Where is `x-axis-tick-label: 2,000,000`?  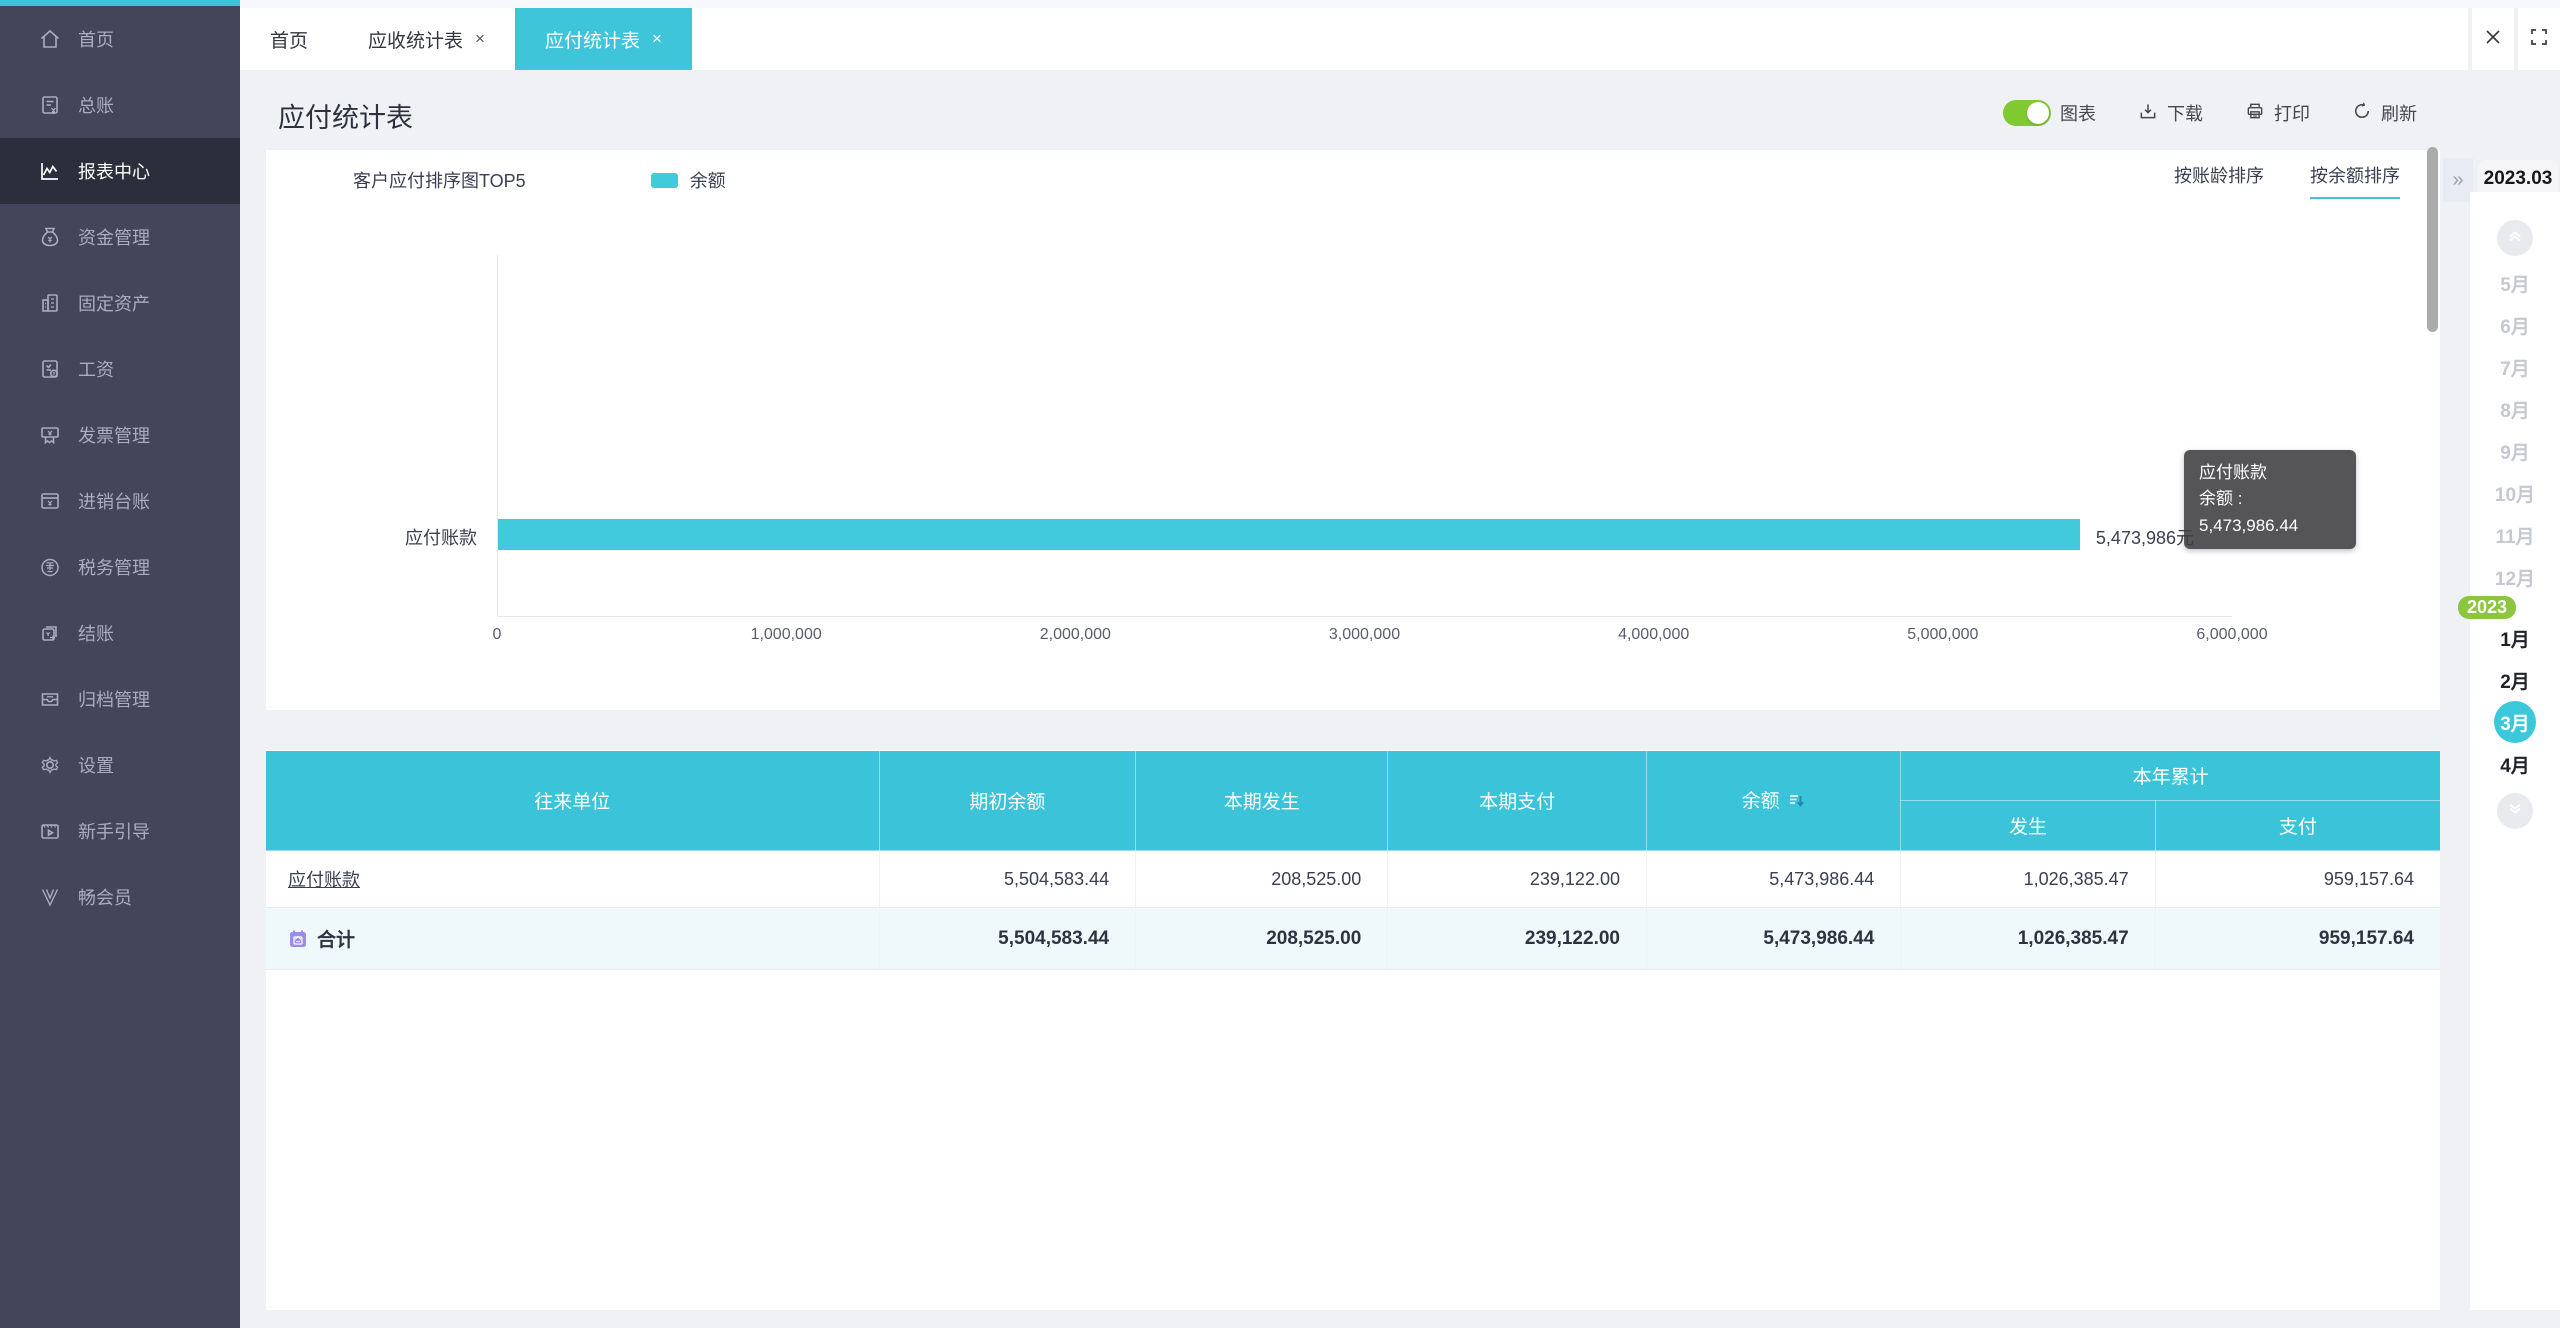
x-axis-tick-label: 2,000,000 is located at coordinates (1075, 634).